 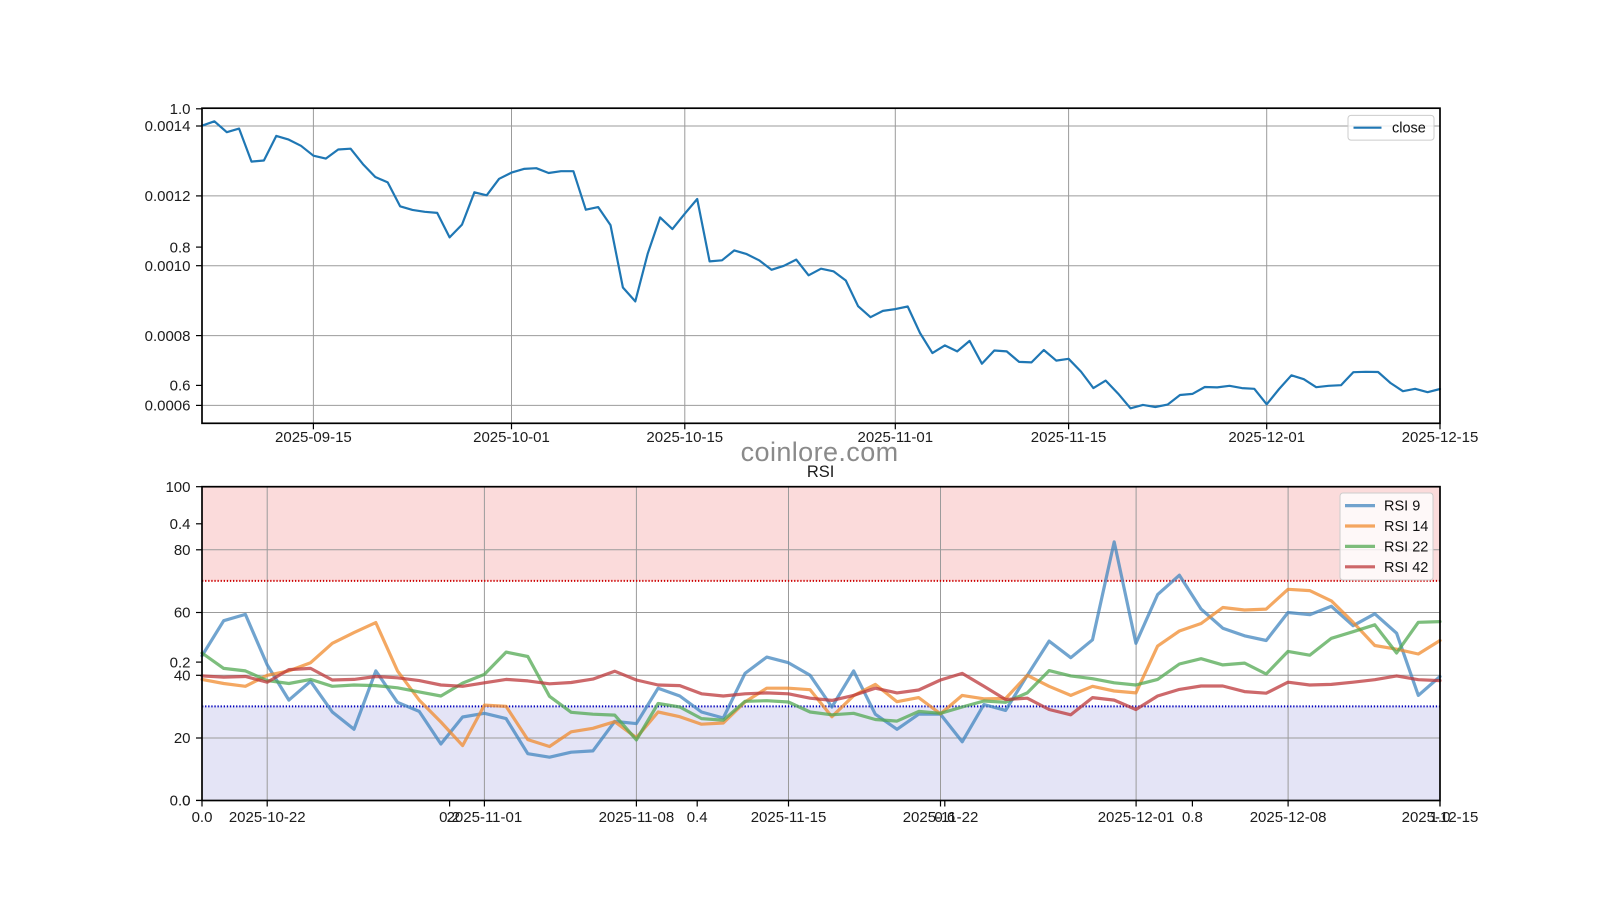 I want to click on svg-text: RSI 22, so click(x=1406, y=547).